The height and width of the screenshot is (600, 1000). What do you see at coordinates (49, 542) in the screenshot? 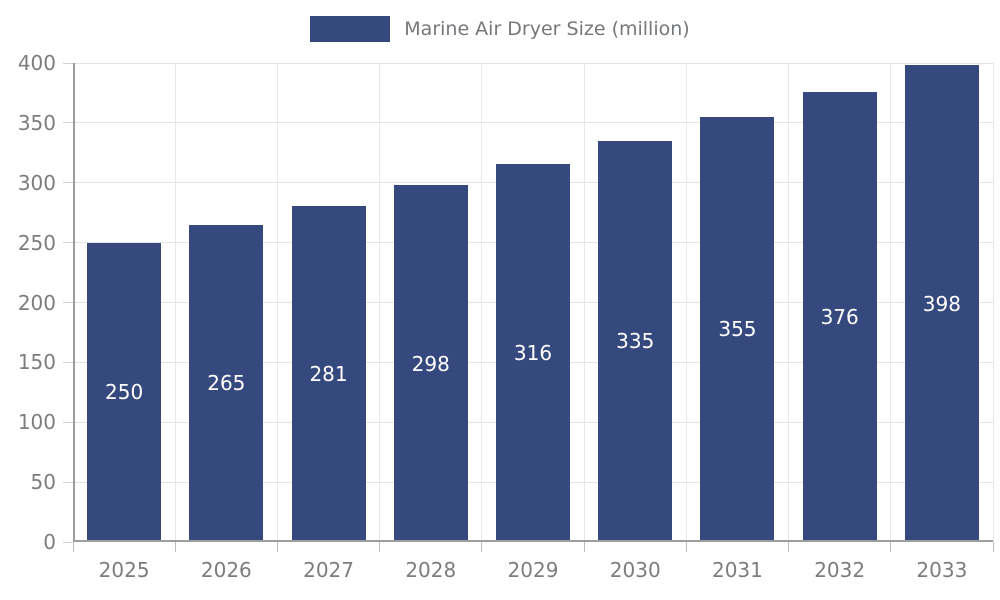
I see `y-tick-label: 0` at bounding box center [49, 542].